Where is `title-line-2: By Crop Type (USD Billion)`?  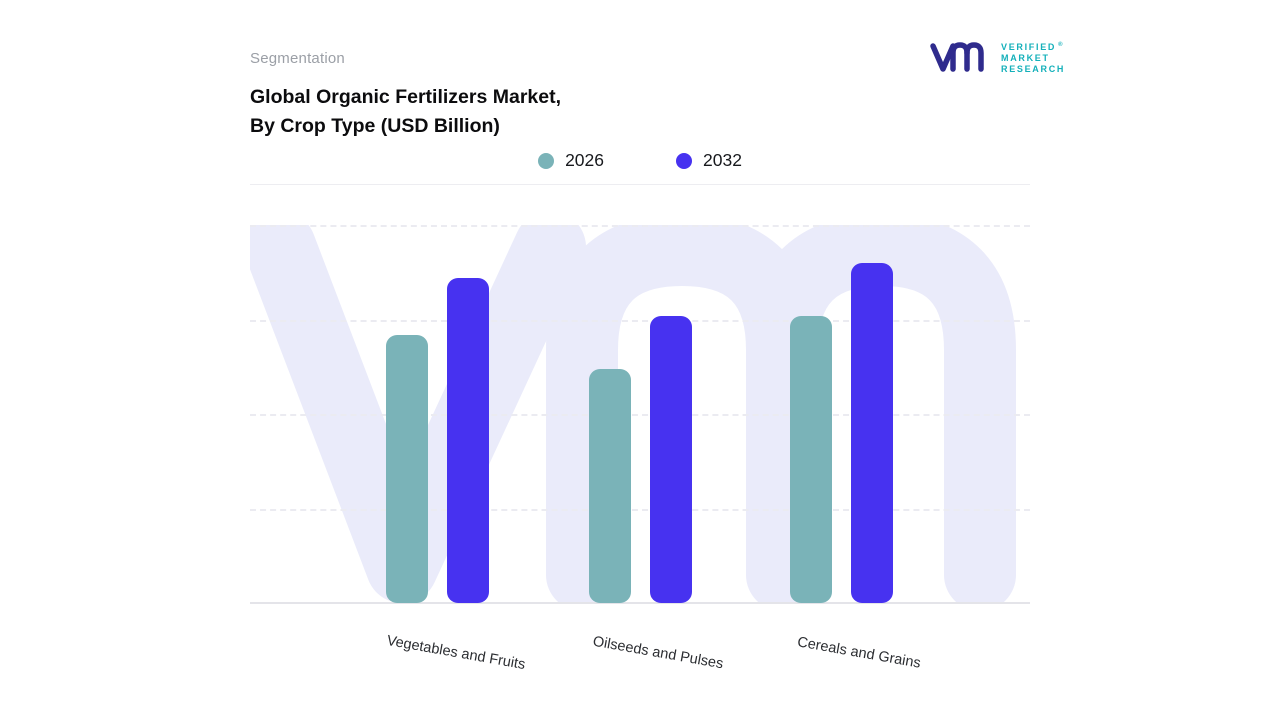 title-line-2: By Crop Type (USD Billion) is located at coordinates (375, 125).